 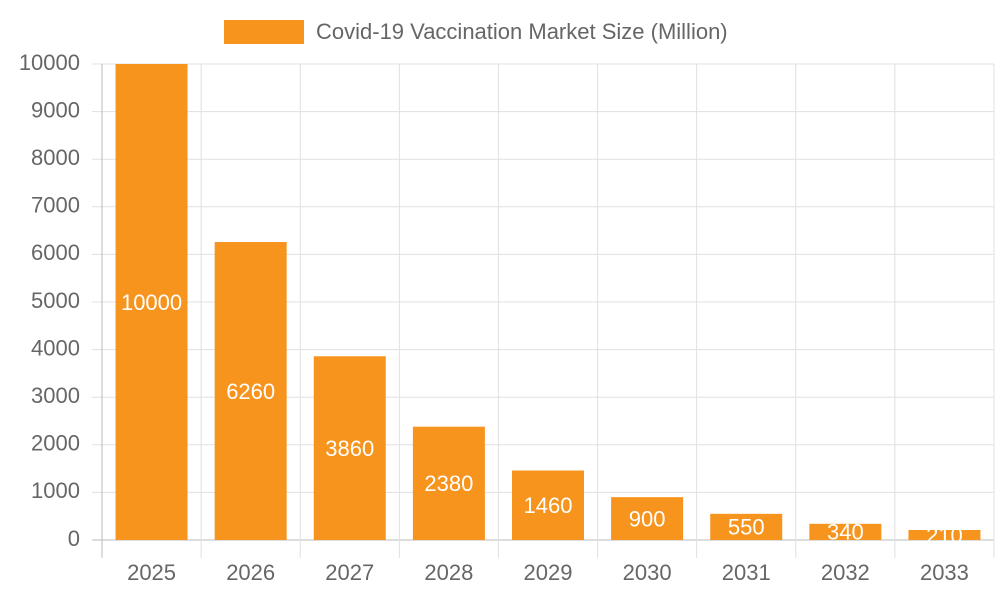 I want to click on data-label: 210, so click(x=944, y=535).